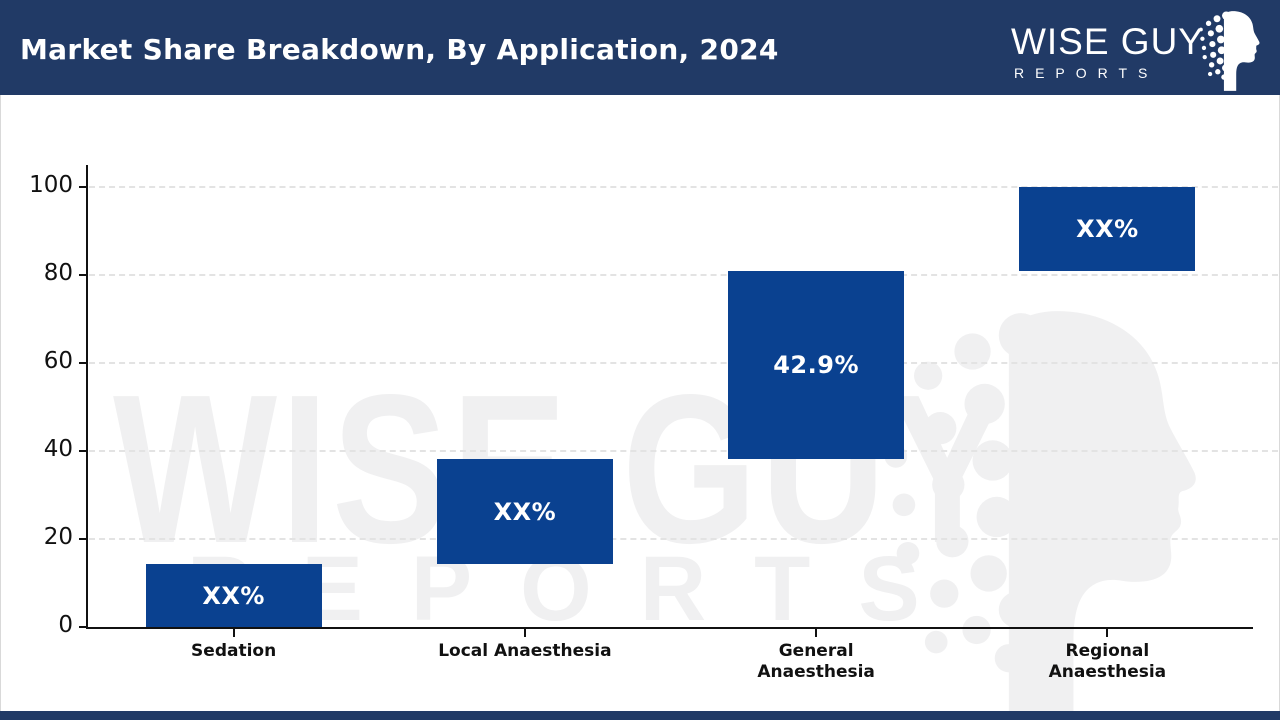 Image resolution: width=1280 pixels, height=720 pixels. I want to click on footer-bar, so click(640, 715).